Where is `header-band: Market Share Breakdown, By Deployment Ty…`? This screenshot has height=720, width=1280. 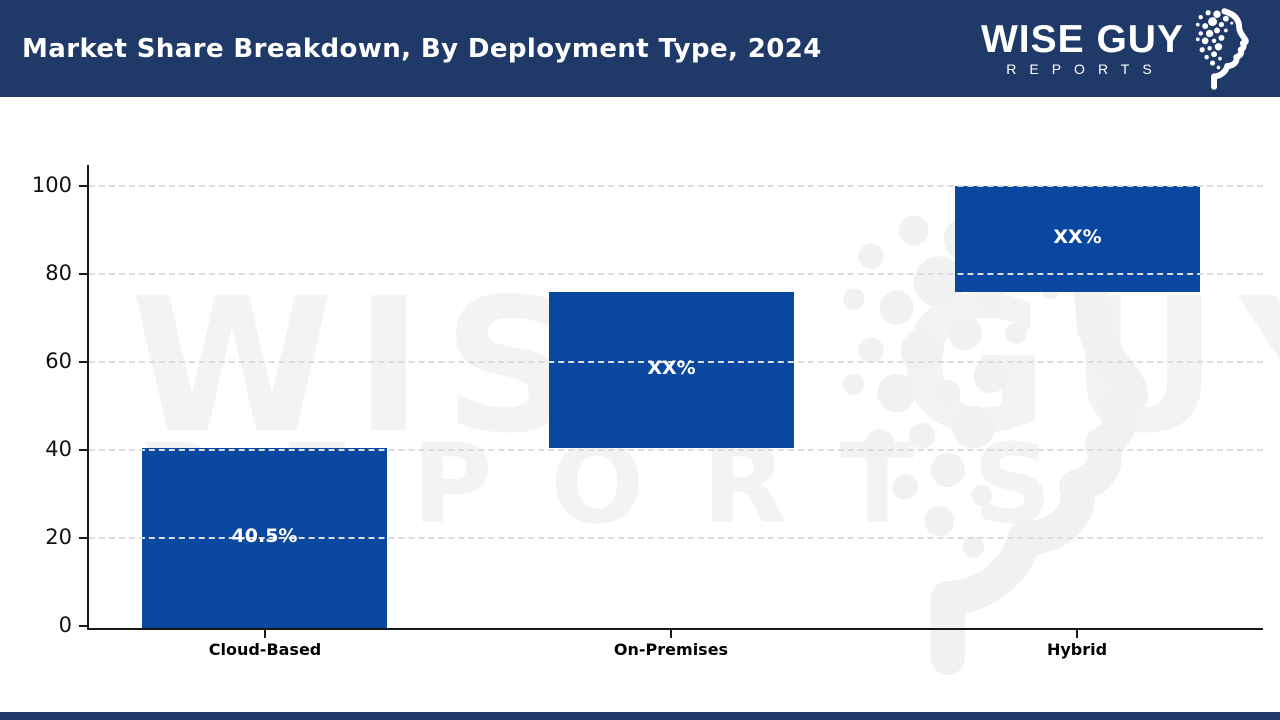
header-band: Market Share Breakdown, By Deployment Ty… is located at coordinates (640, 48).